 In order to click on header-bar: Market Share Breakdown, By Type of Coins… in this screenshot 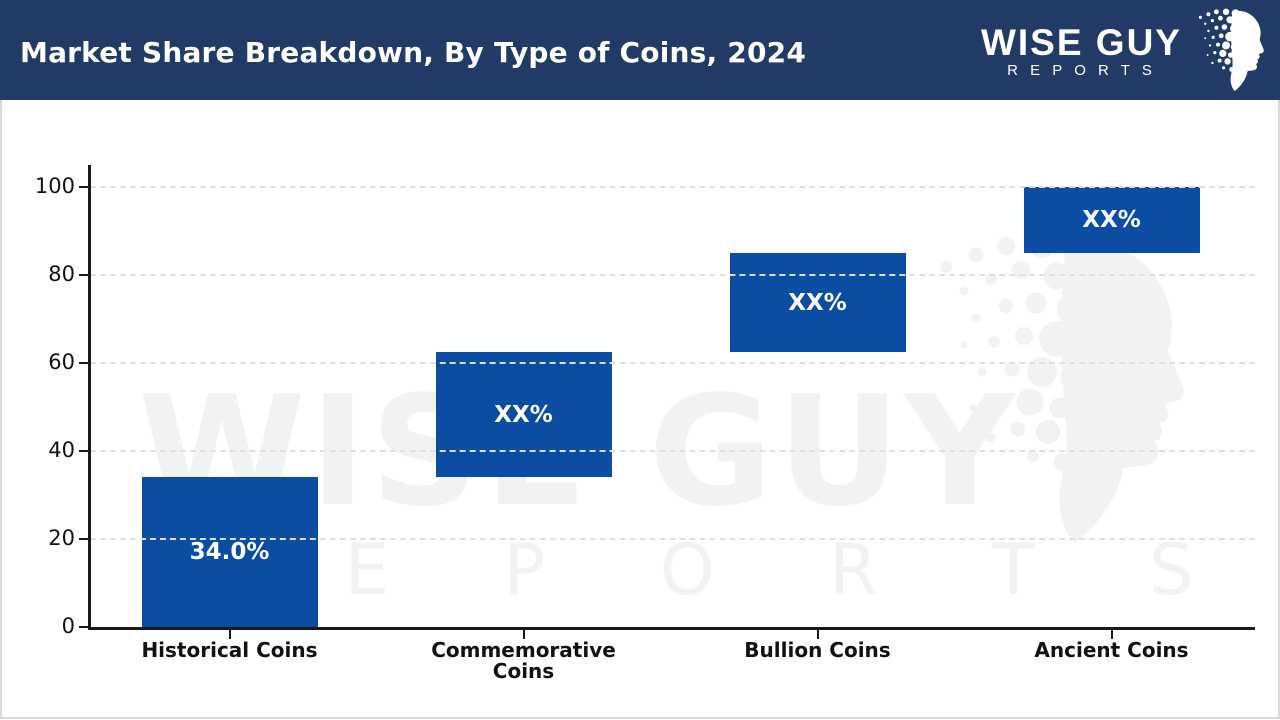, I will do `click(640, 50)`.